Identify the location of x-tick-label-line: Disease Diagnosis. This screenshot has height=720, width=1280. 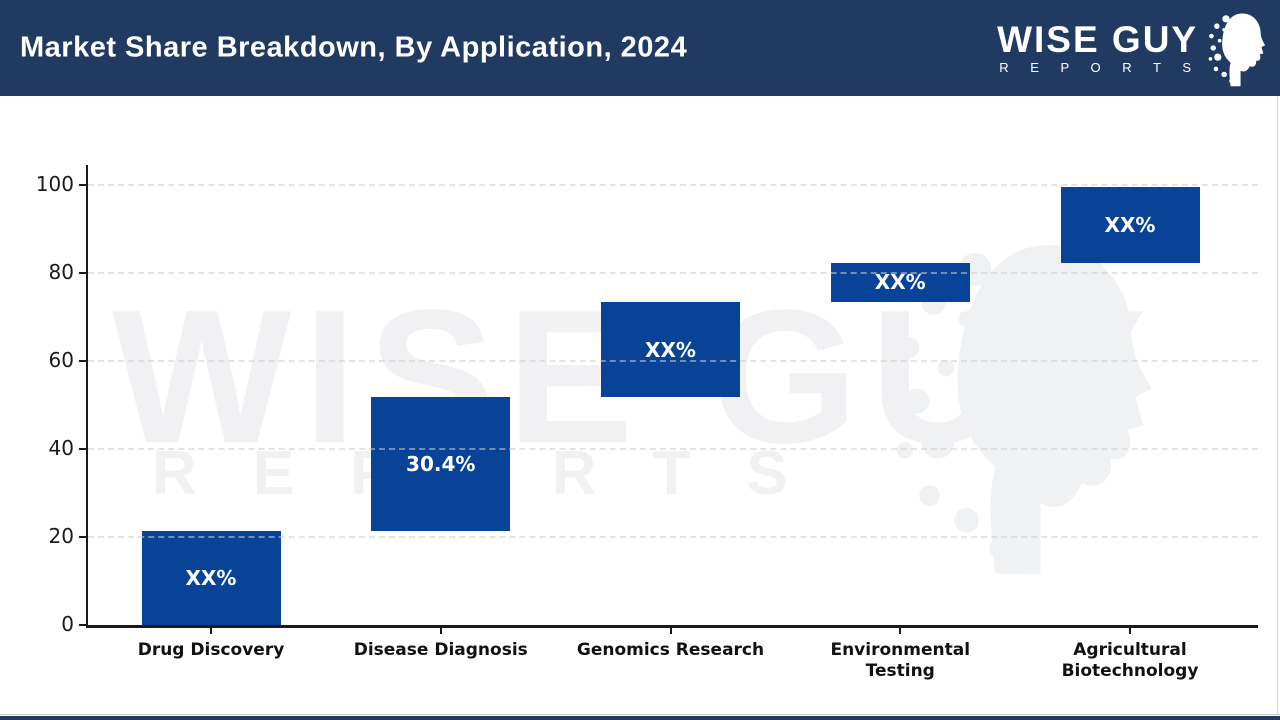
(440, 650).